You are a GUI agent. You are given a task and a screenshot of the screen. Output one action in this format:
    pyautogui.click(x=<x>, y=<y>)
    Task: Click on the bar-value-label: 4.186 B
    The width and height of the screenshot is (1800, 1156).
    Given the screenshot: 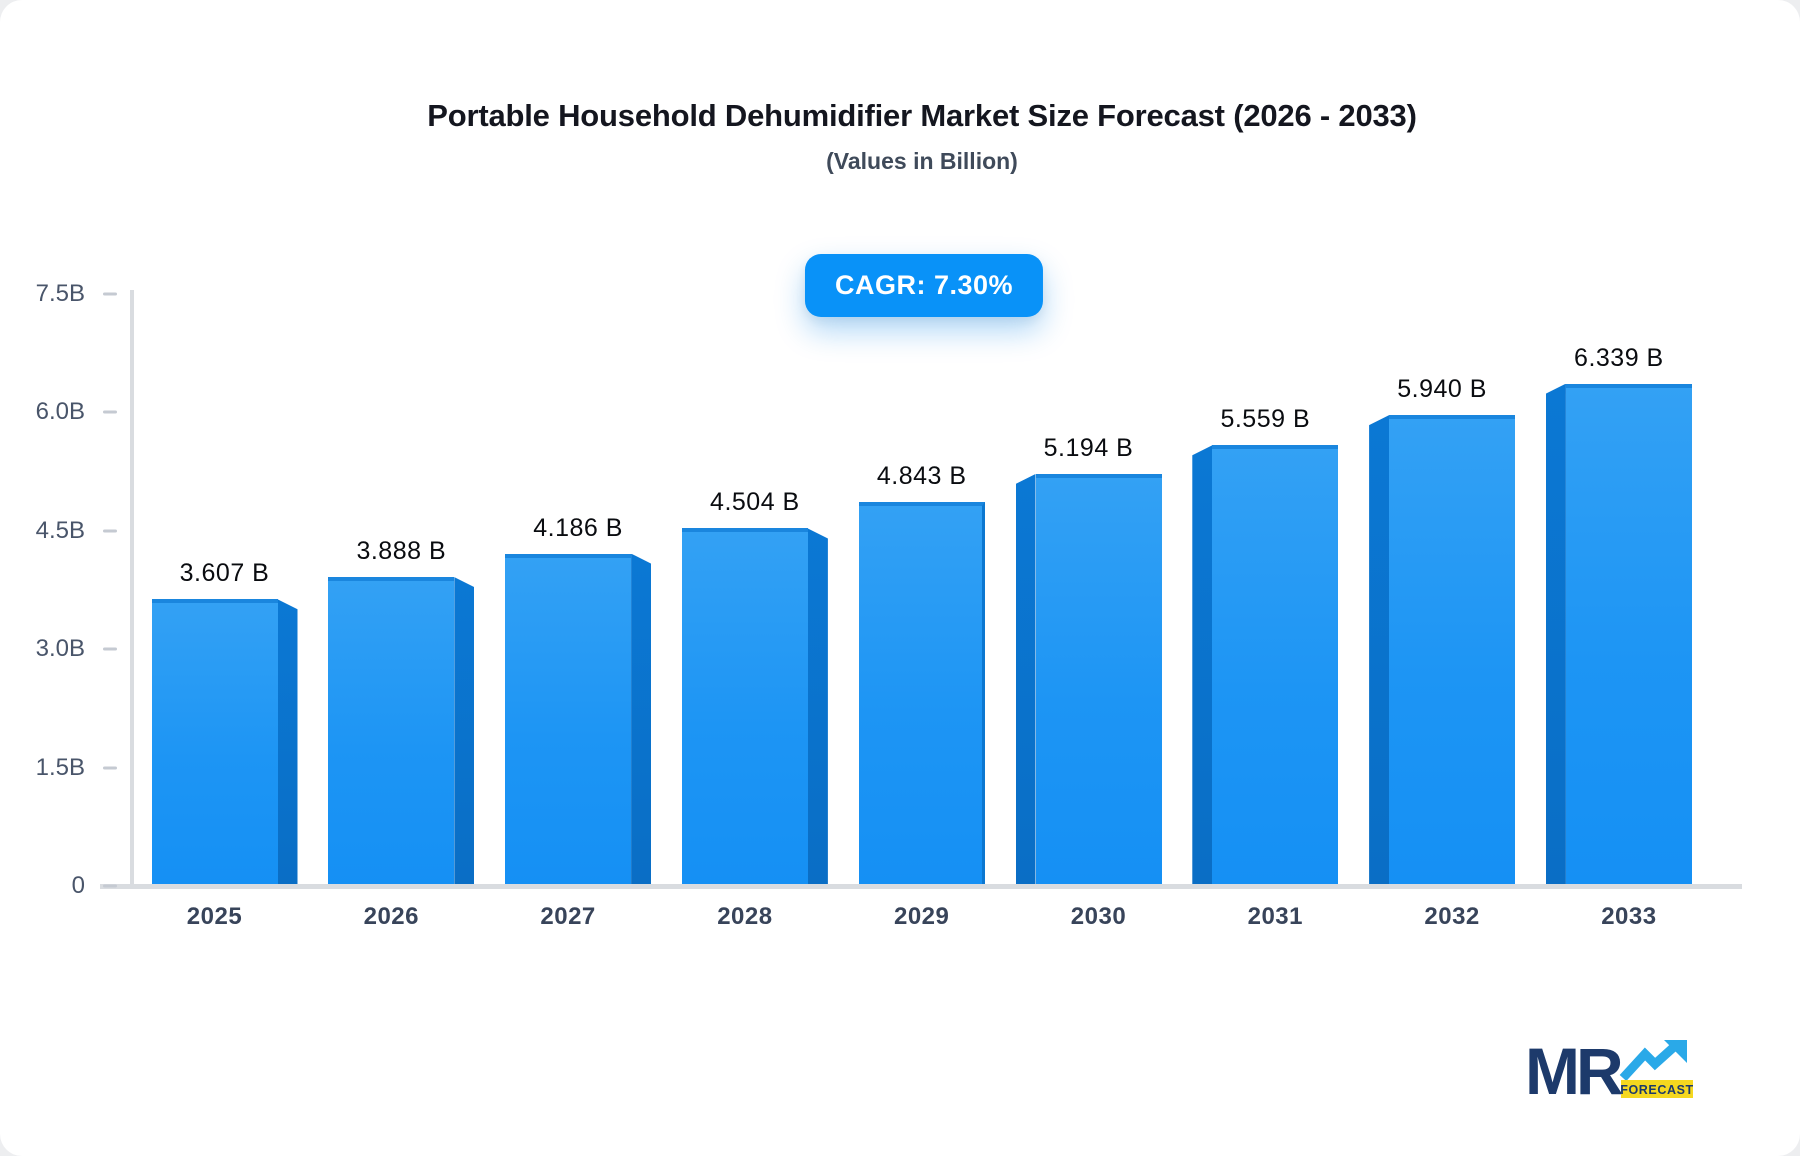 What is the action you would take?
    pyautogui.click(x=578, y=527)
    